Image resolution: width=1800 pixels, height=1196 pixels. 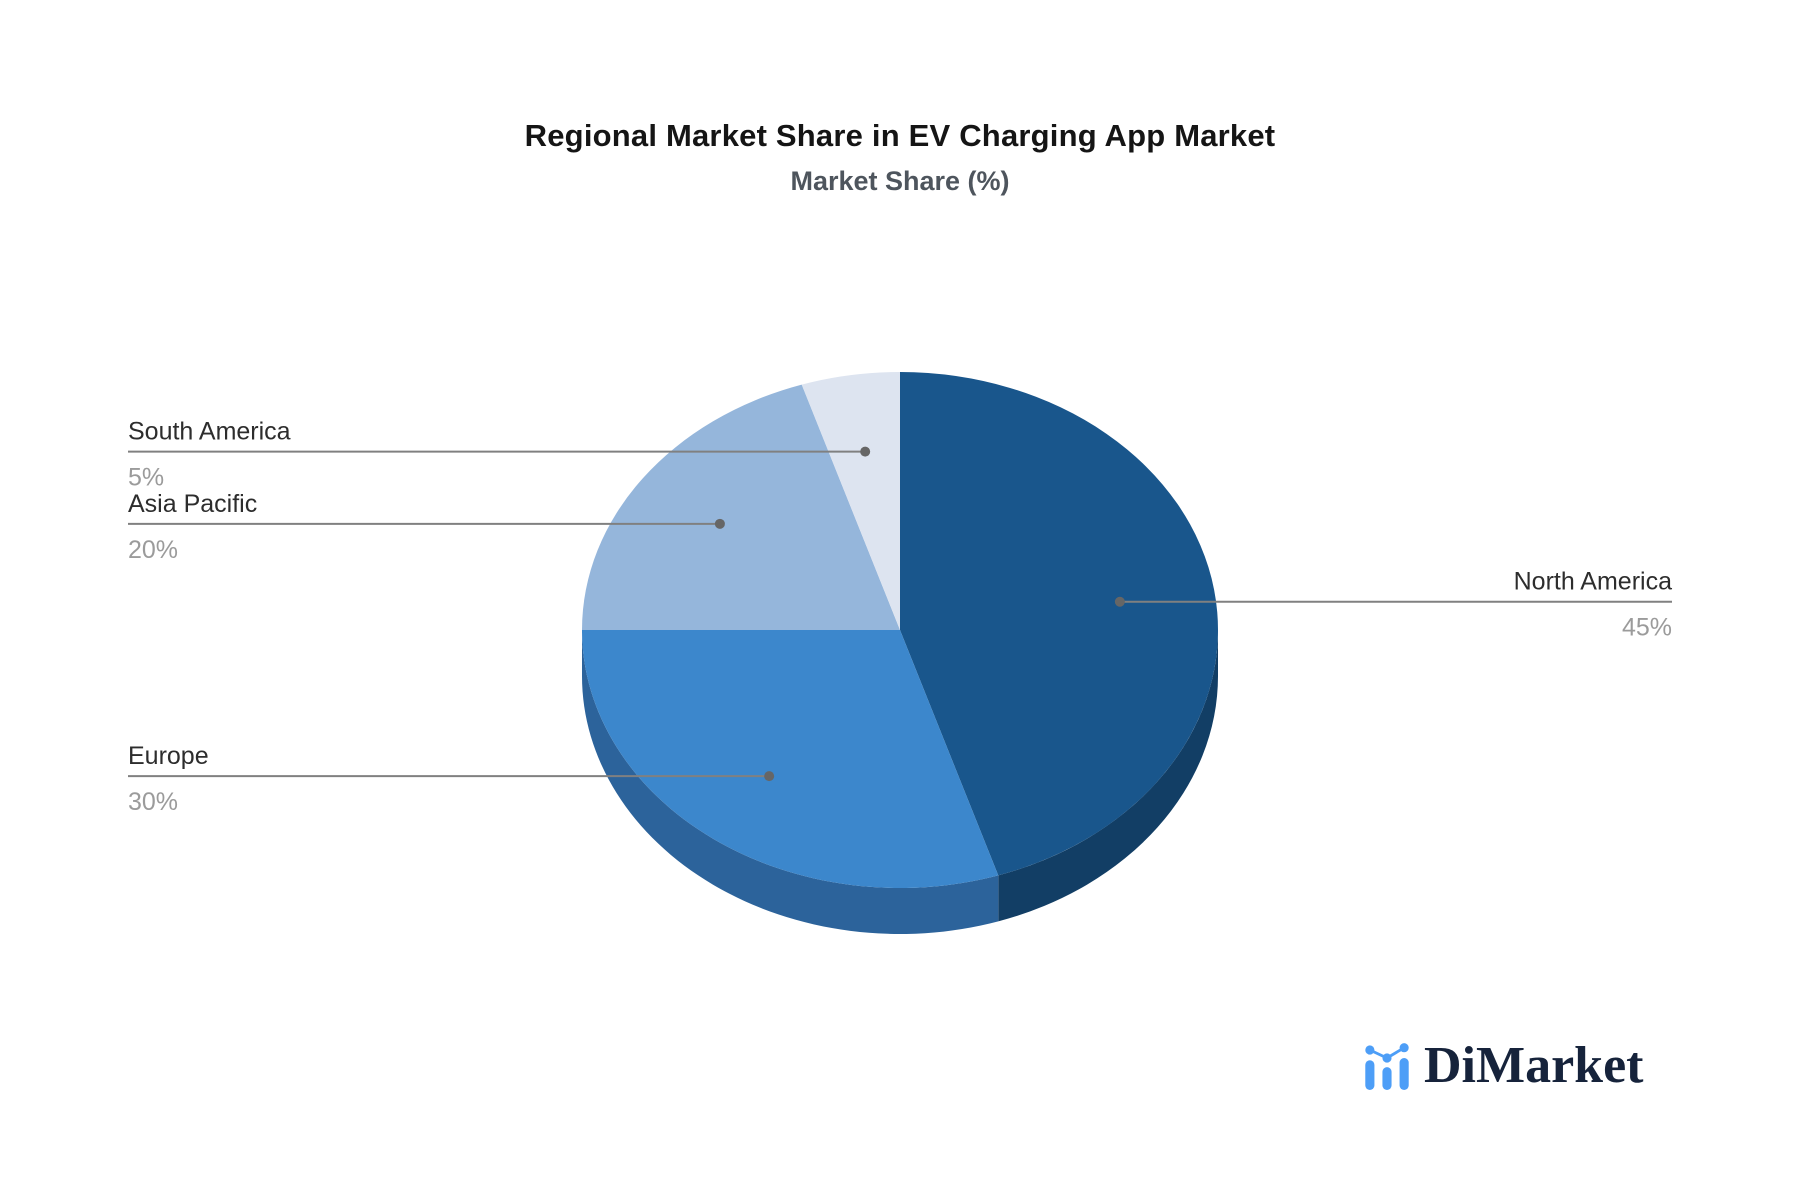 I want to click on pie-slice-europe, so click(x=790, y=759).